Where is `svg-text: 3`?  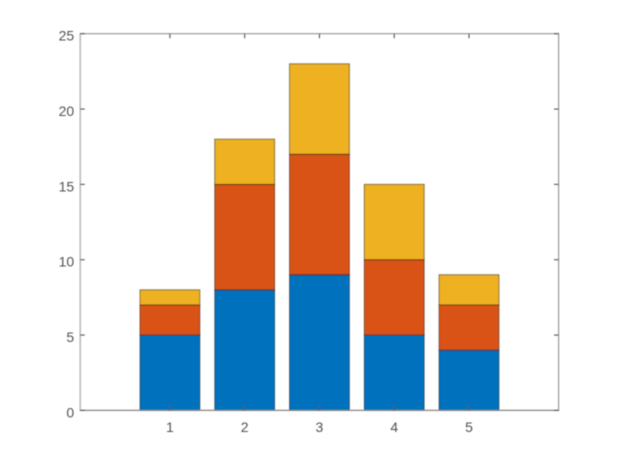
svg-text: 3 is located at coordinates (320, 427).